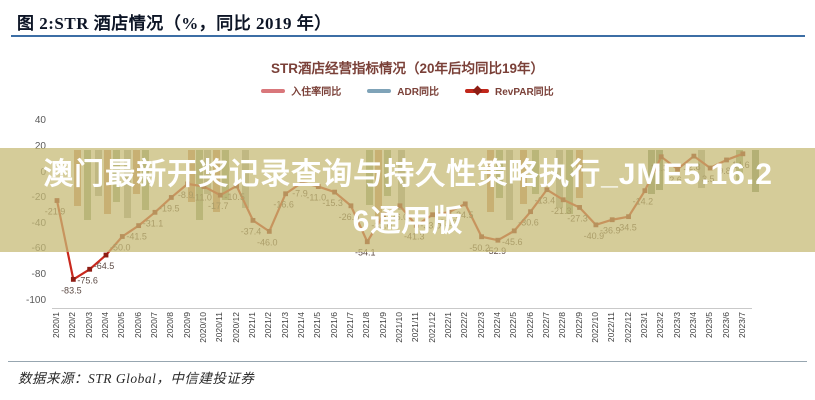 The image size is (815, 400). What do you see at coordinates (316, 92) in the screenshot?
I see `legend-label: 入住率同比` at bounding box center [316, 92].